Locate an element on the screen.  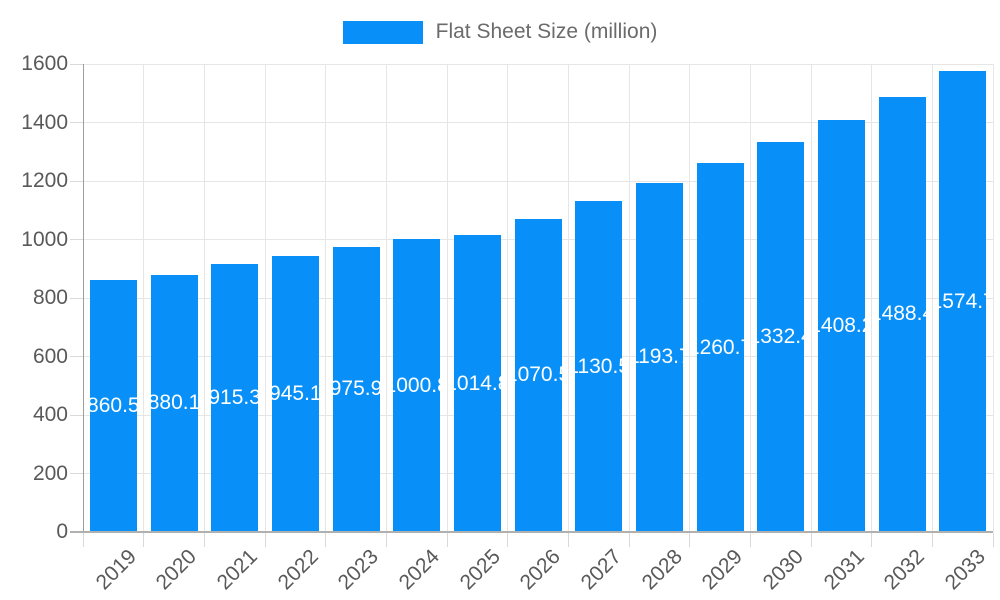
x-axis-label: 2032 is located at coordinates (904, 570).